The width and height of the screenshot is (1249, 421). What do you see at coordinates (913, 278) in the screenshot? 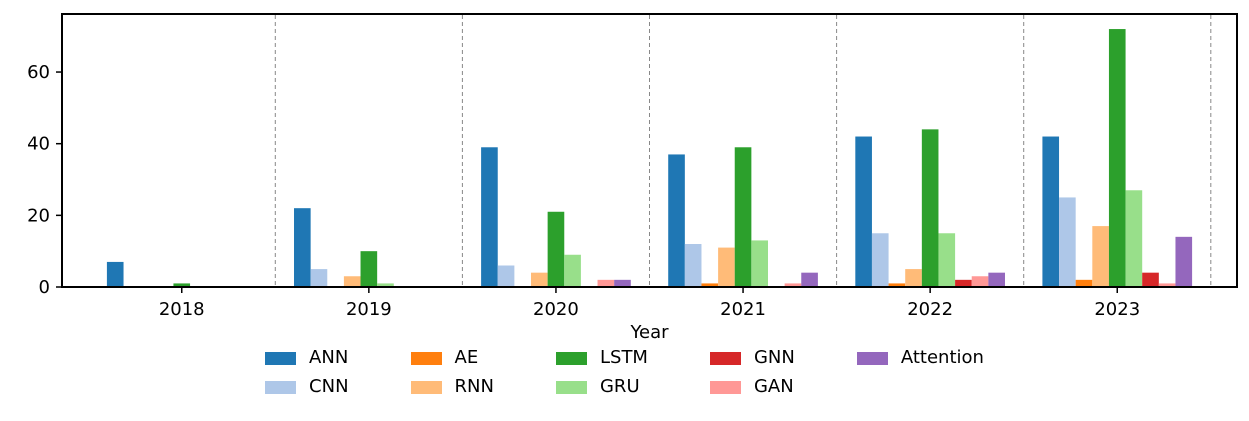
I see `bar-rnn-2022` at bounding box center [913, 278].